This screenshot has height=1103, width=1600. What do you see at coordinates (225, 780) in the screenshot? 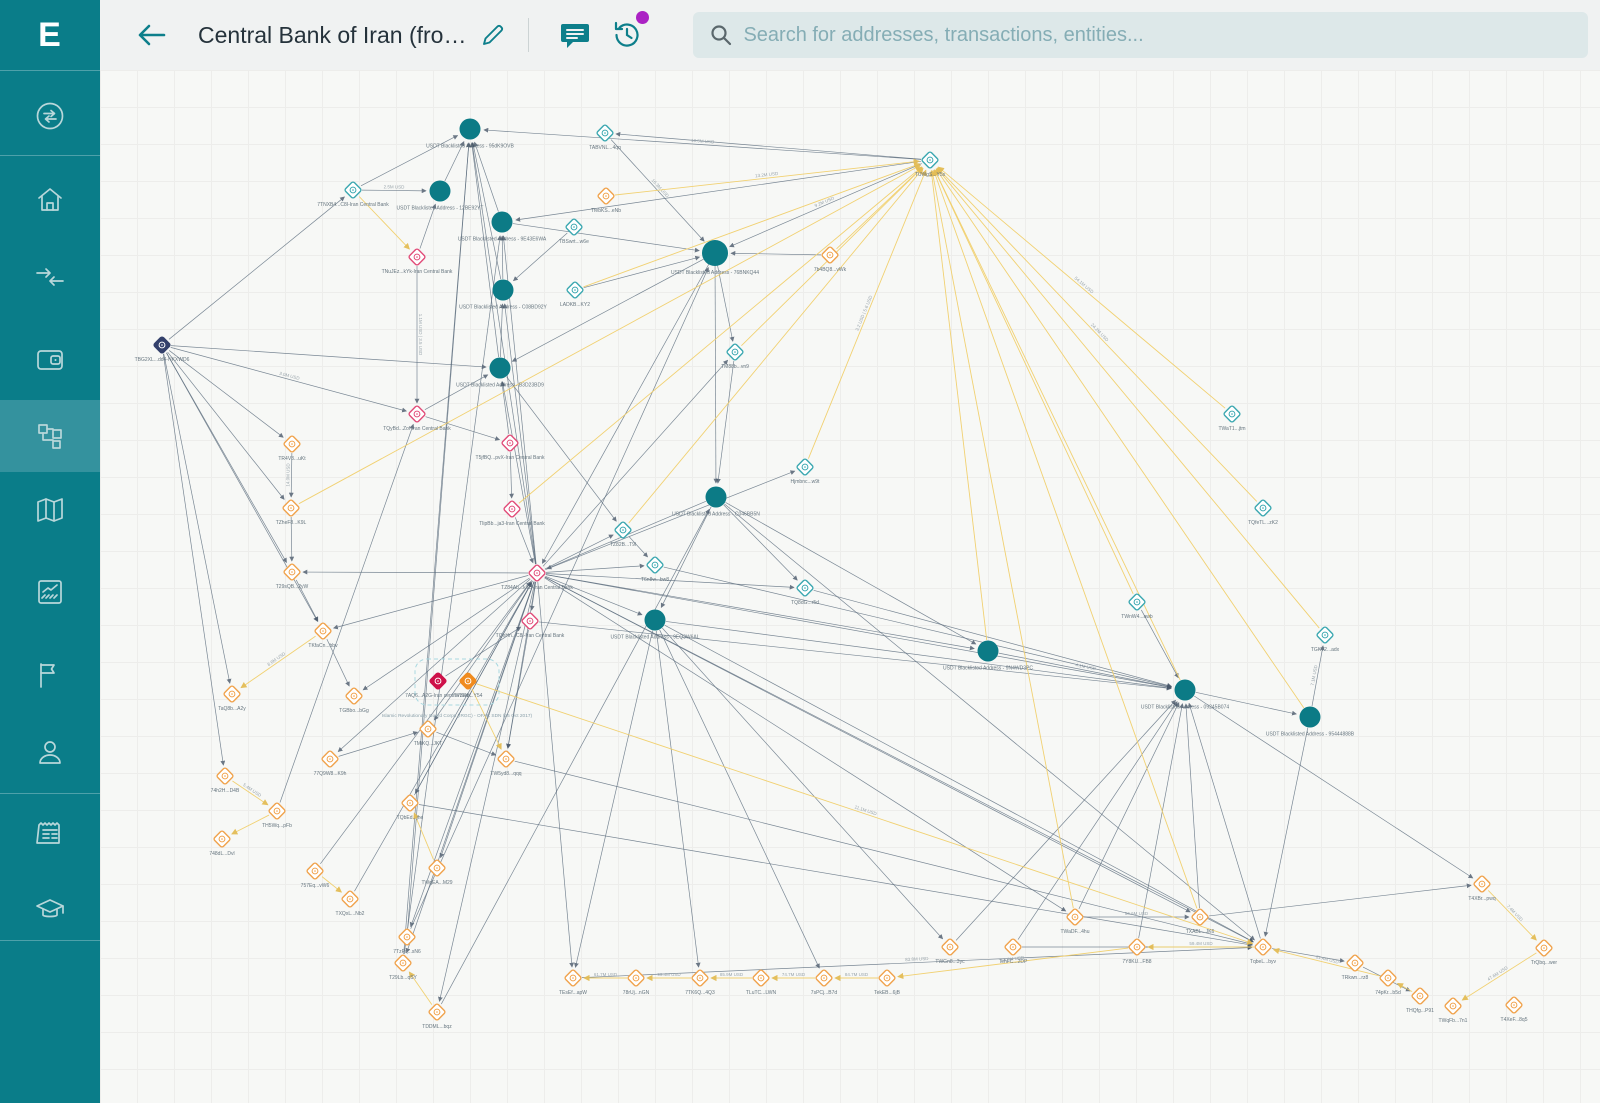
I see `graph-node: 74h2H...D4B` at bounding box center [225, 780].